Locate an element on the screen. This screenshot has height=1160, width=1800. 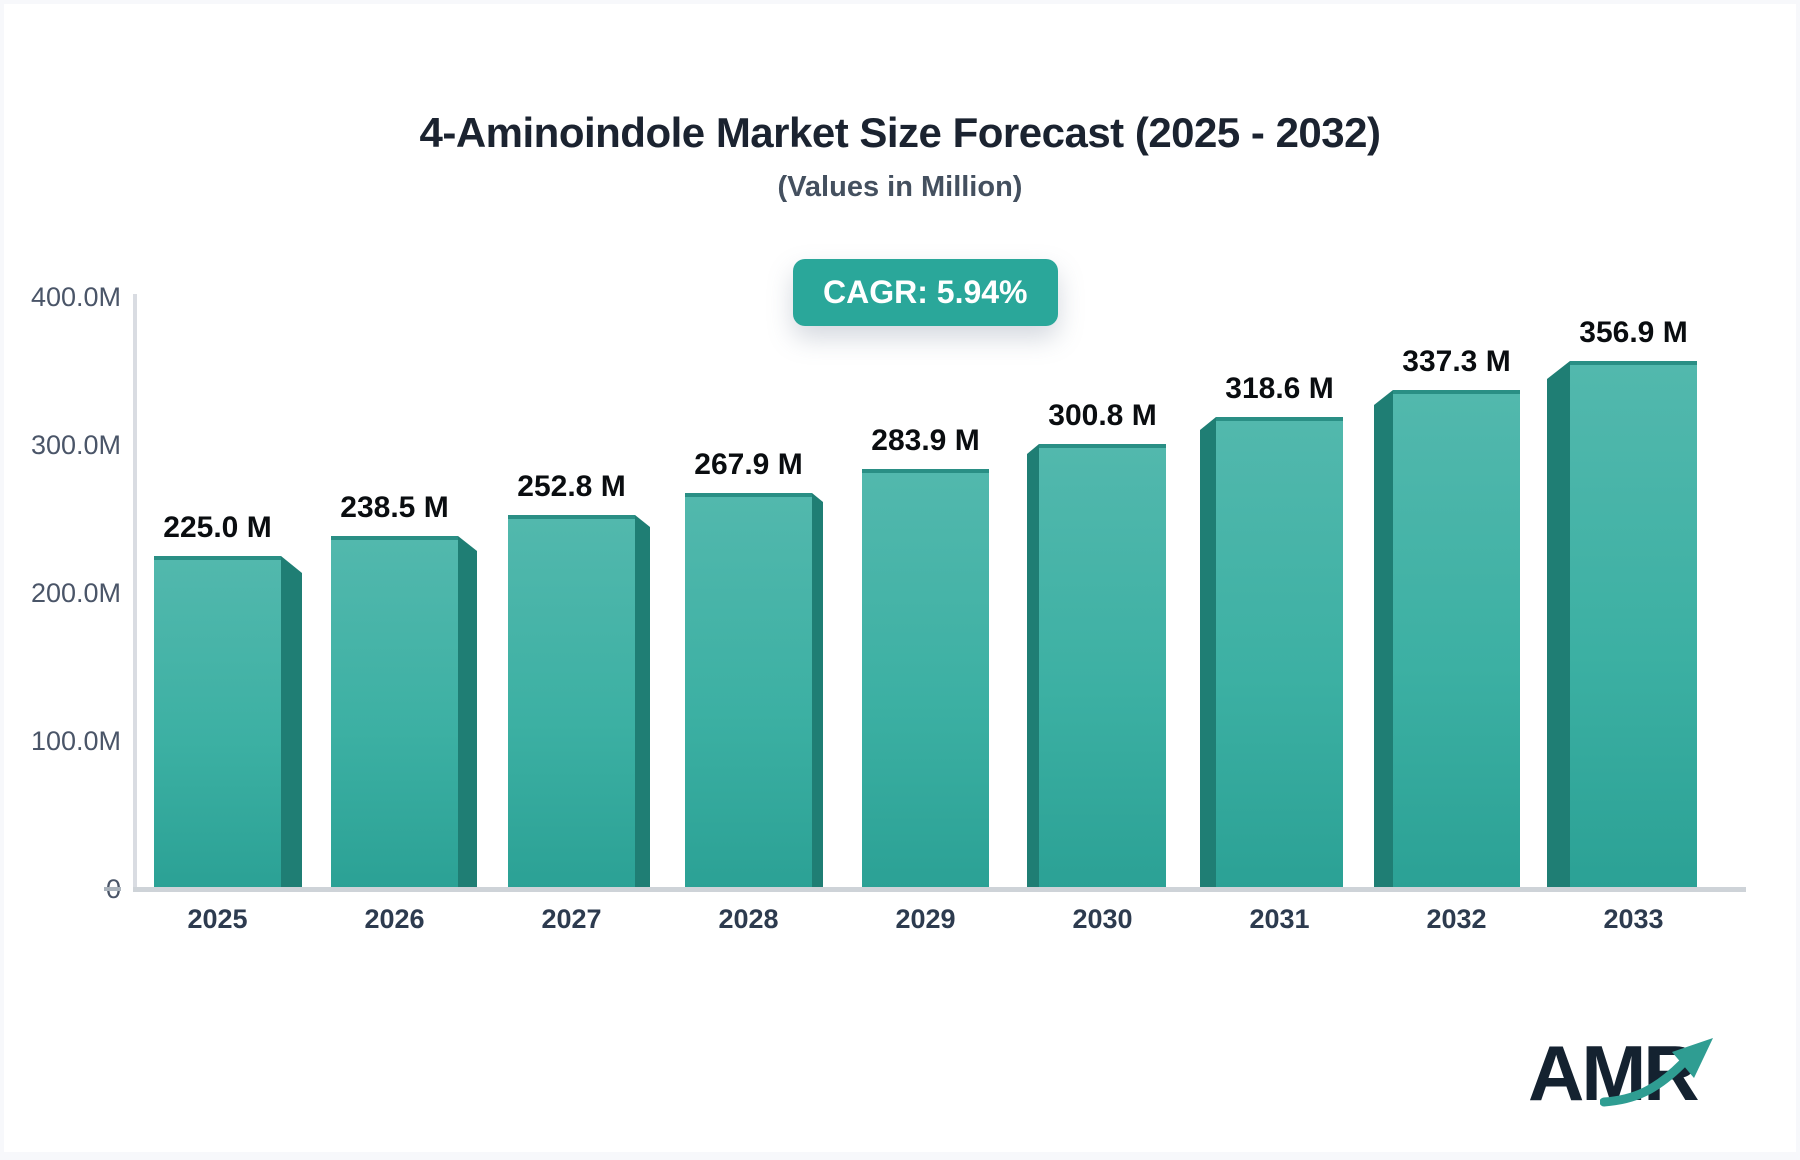
bar-value-label-2028: 267.9 M is located at coordinates (748, 464).